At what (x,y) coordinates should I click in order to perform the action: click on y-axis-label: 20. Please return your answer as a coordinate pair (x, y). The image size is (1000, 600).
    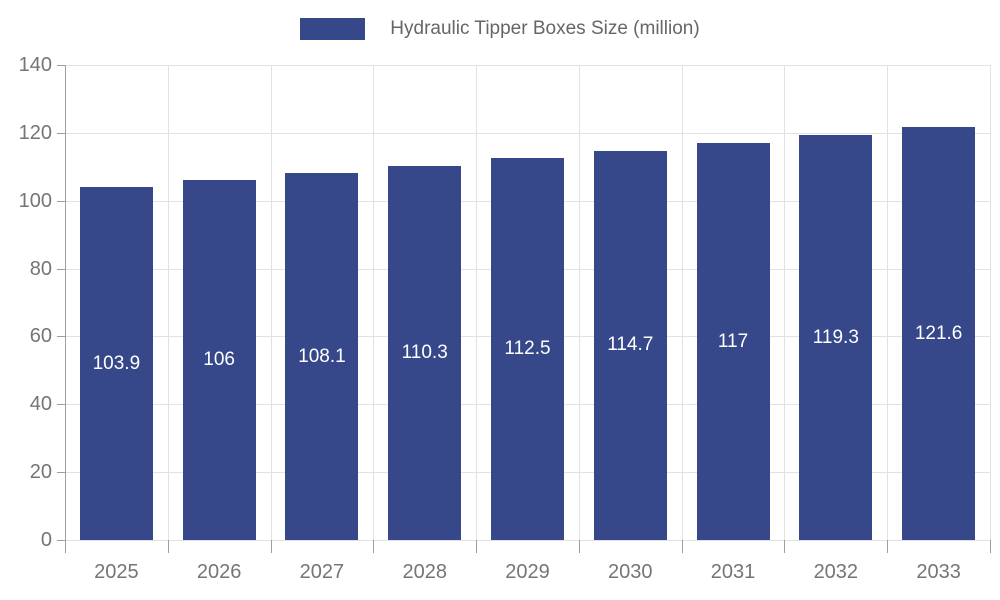
    Looking at the image, I should click on (40, 472).